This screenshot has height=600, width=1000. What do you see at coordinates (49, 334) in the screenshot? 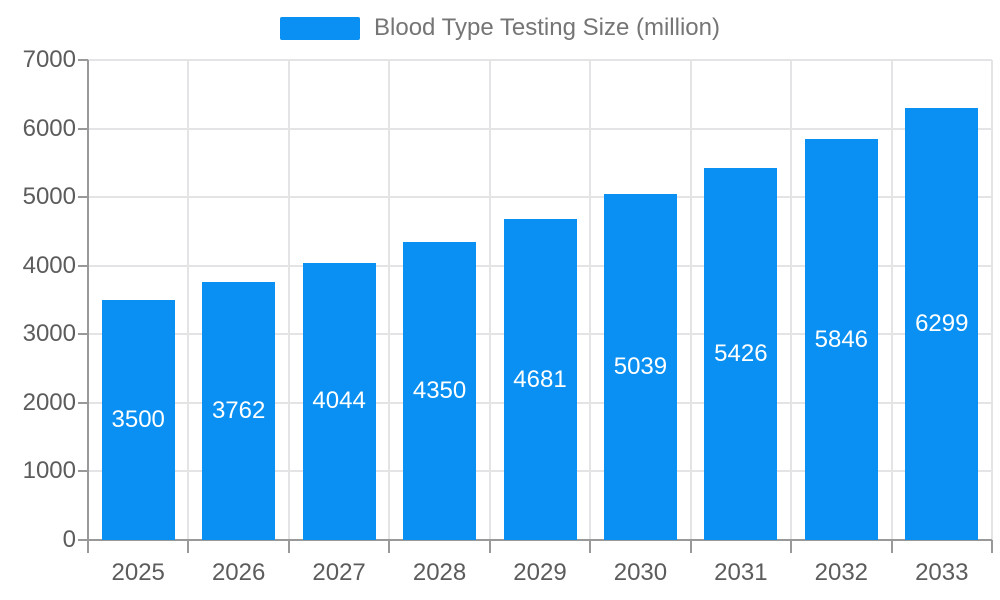
I see `y-axis-label: 3000` at bounding box center [49, 334].